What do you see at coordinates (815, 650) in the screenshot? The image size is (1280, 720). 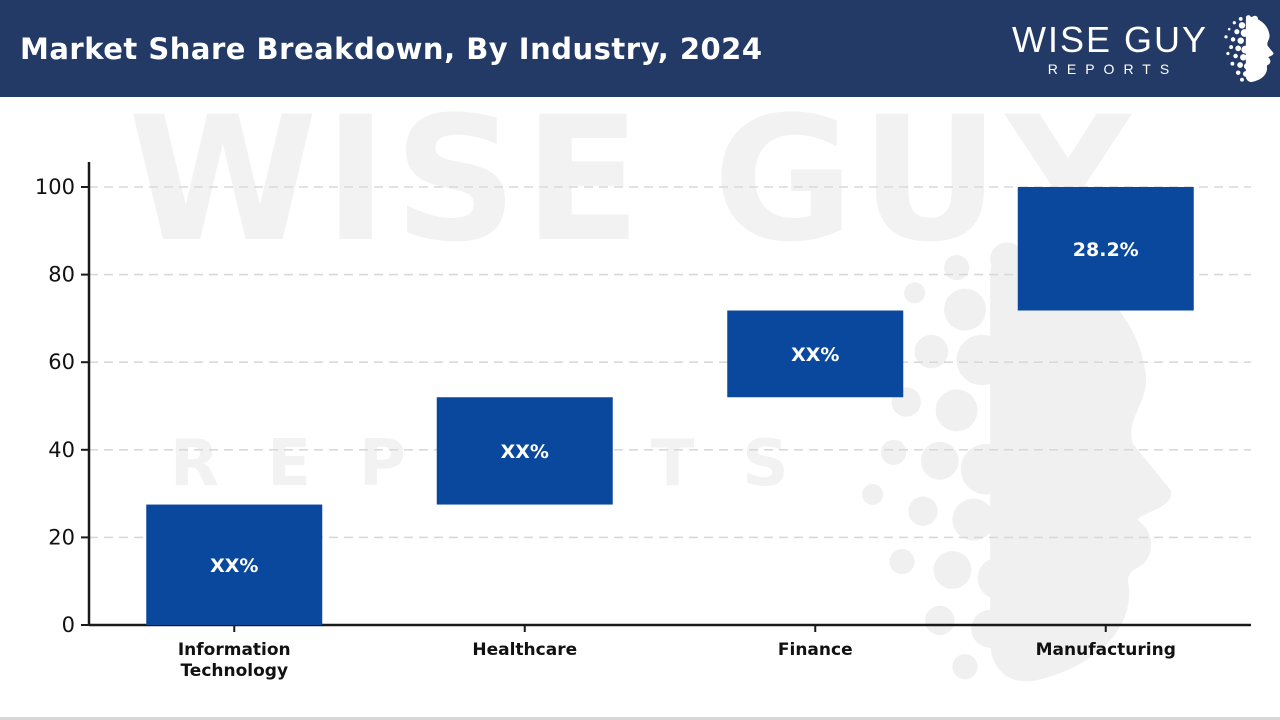 I see `x-tick-label-finance: Finance` at bounding box center [815, 650].